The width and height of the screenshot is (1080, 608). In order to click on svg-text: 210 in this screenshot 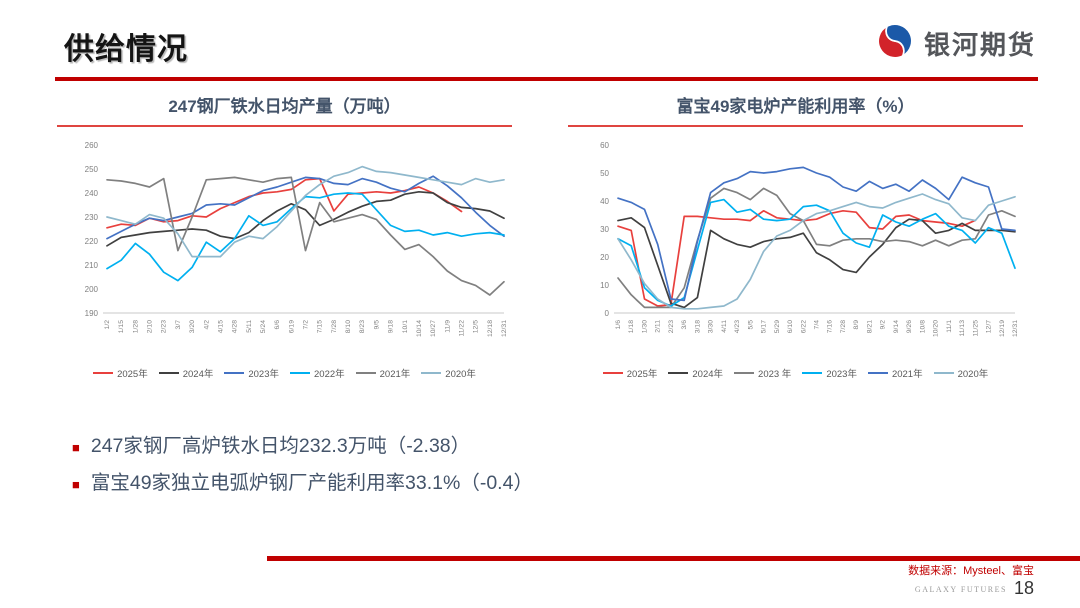, I will do `click(92, 265)`.